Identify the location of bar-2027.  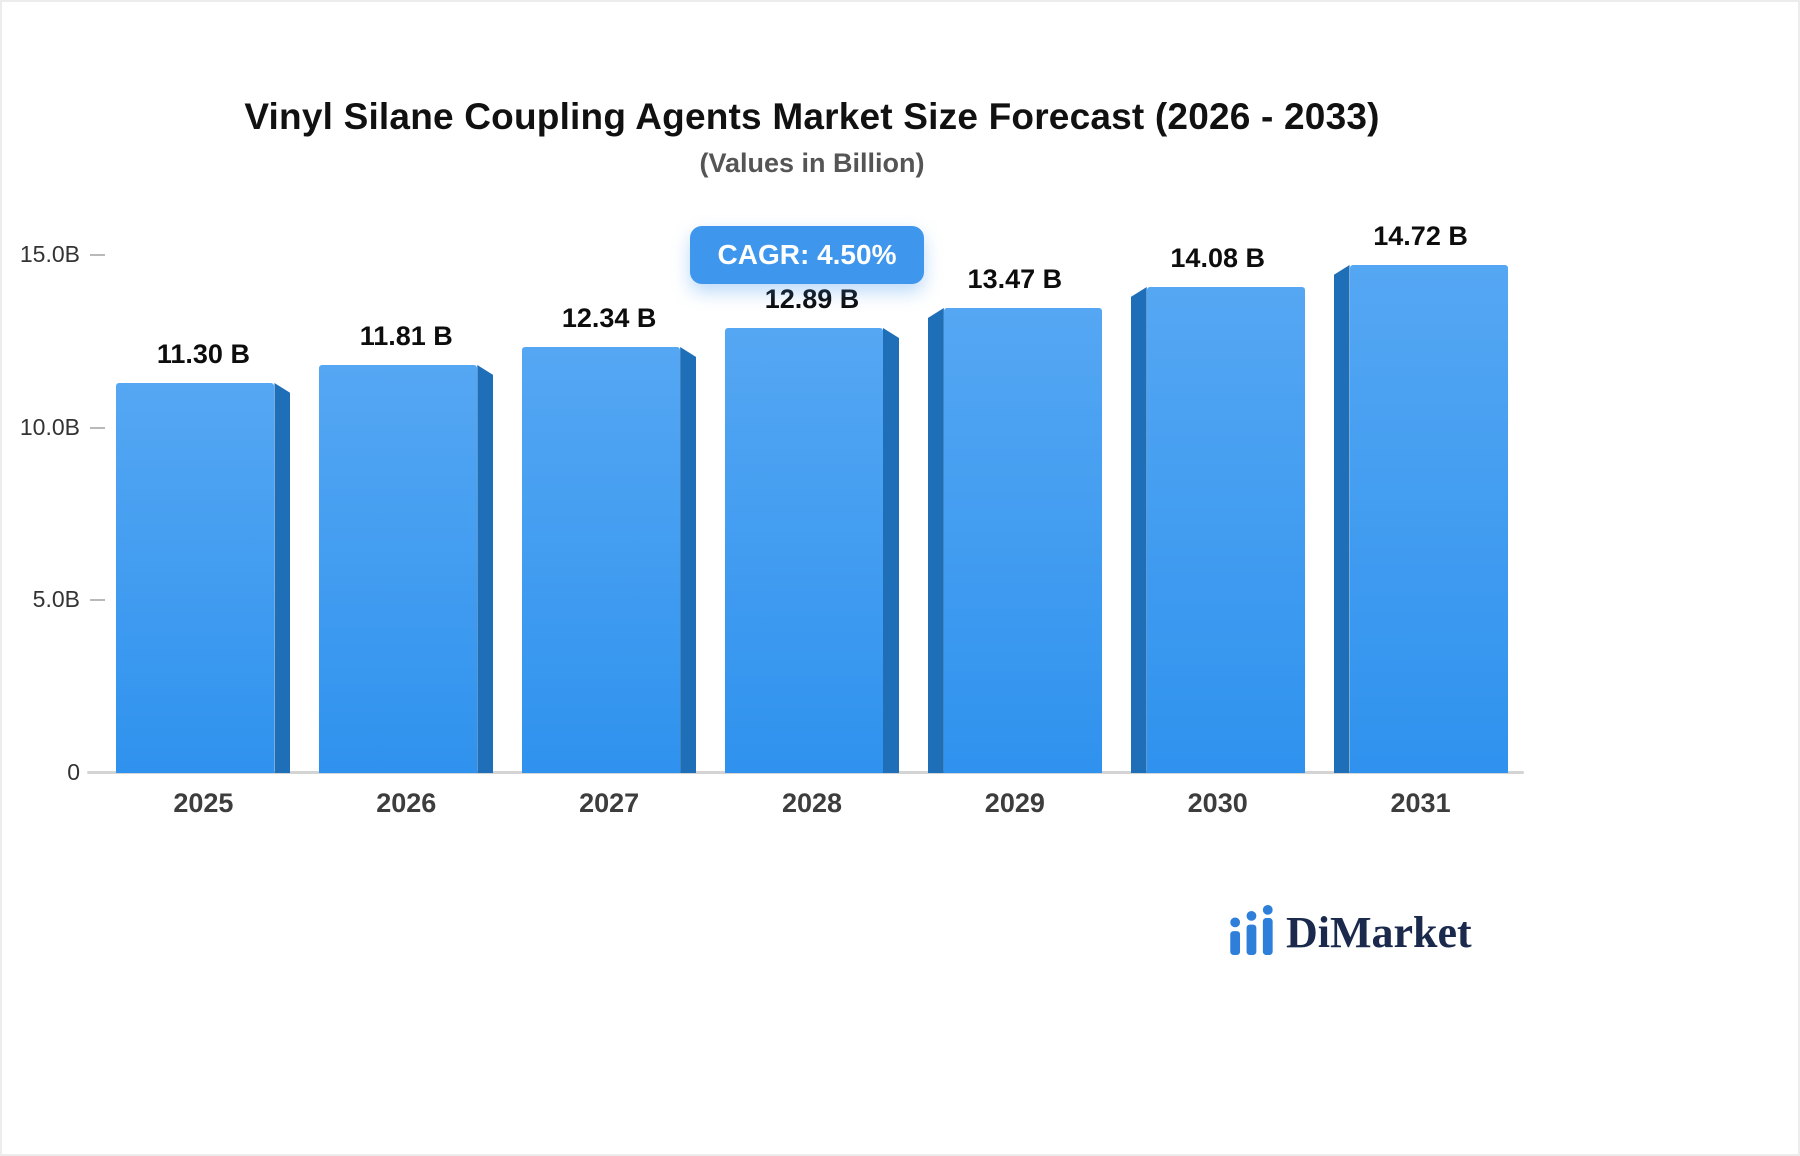
(609, 560).